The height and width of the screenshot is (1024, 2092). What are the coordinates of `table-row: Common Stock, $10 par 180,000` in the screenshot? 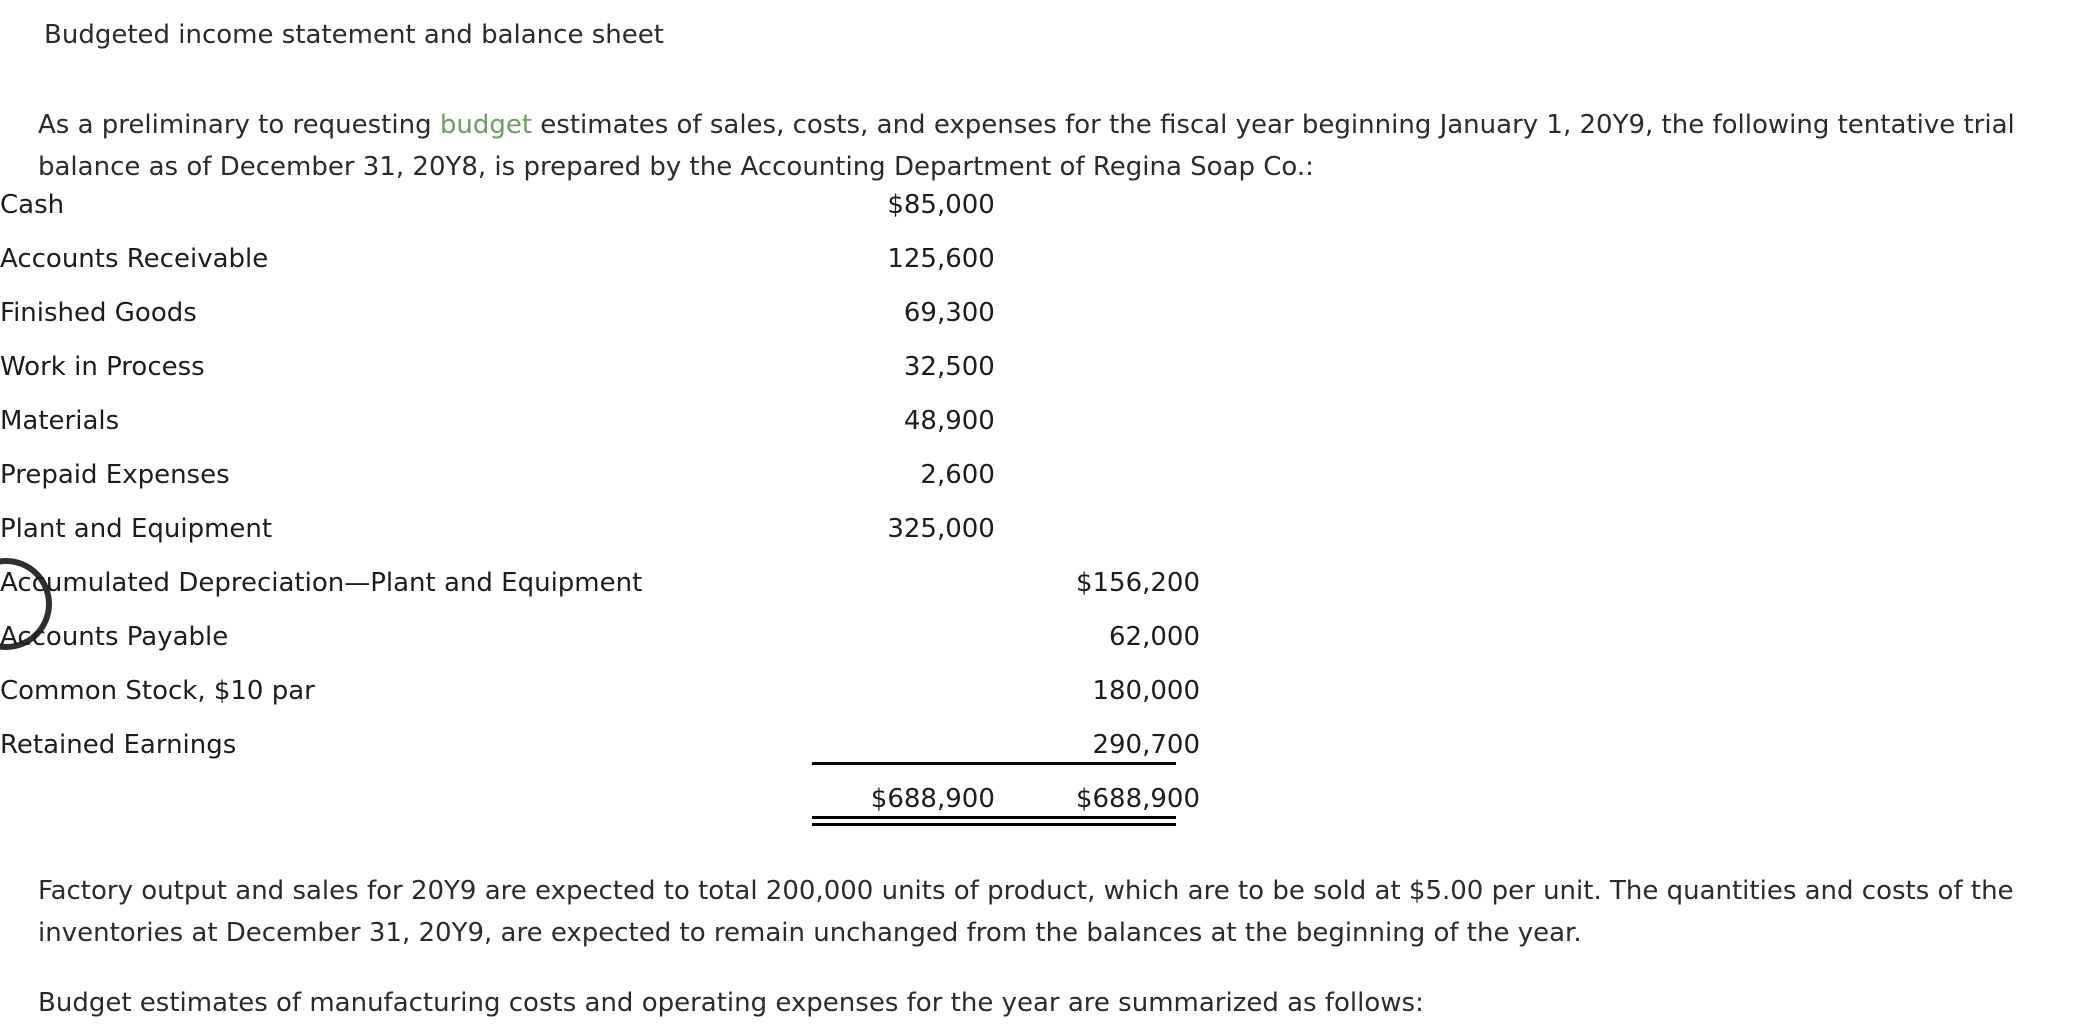 It's located at (600, 691).